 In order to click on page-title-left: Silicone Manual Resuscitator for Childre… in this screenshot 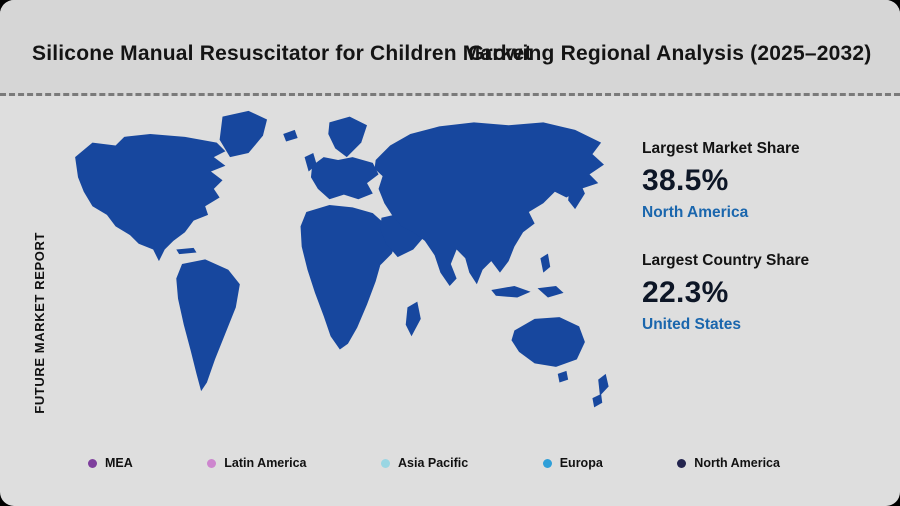, I will do `click(282, 53)`.